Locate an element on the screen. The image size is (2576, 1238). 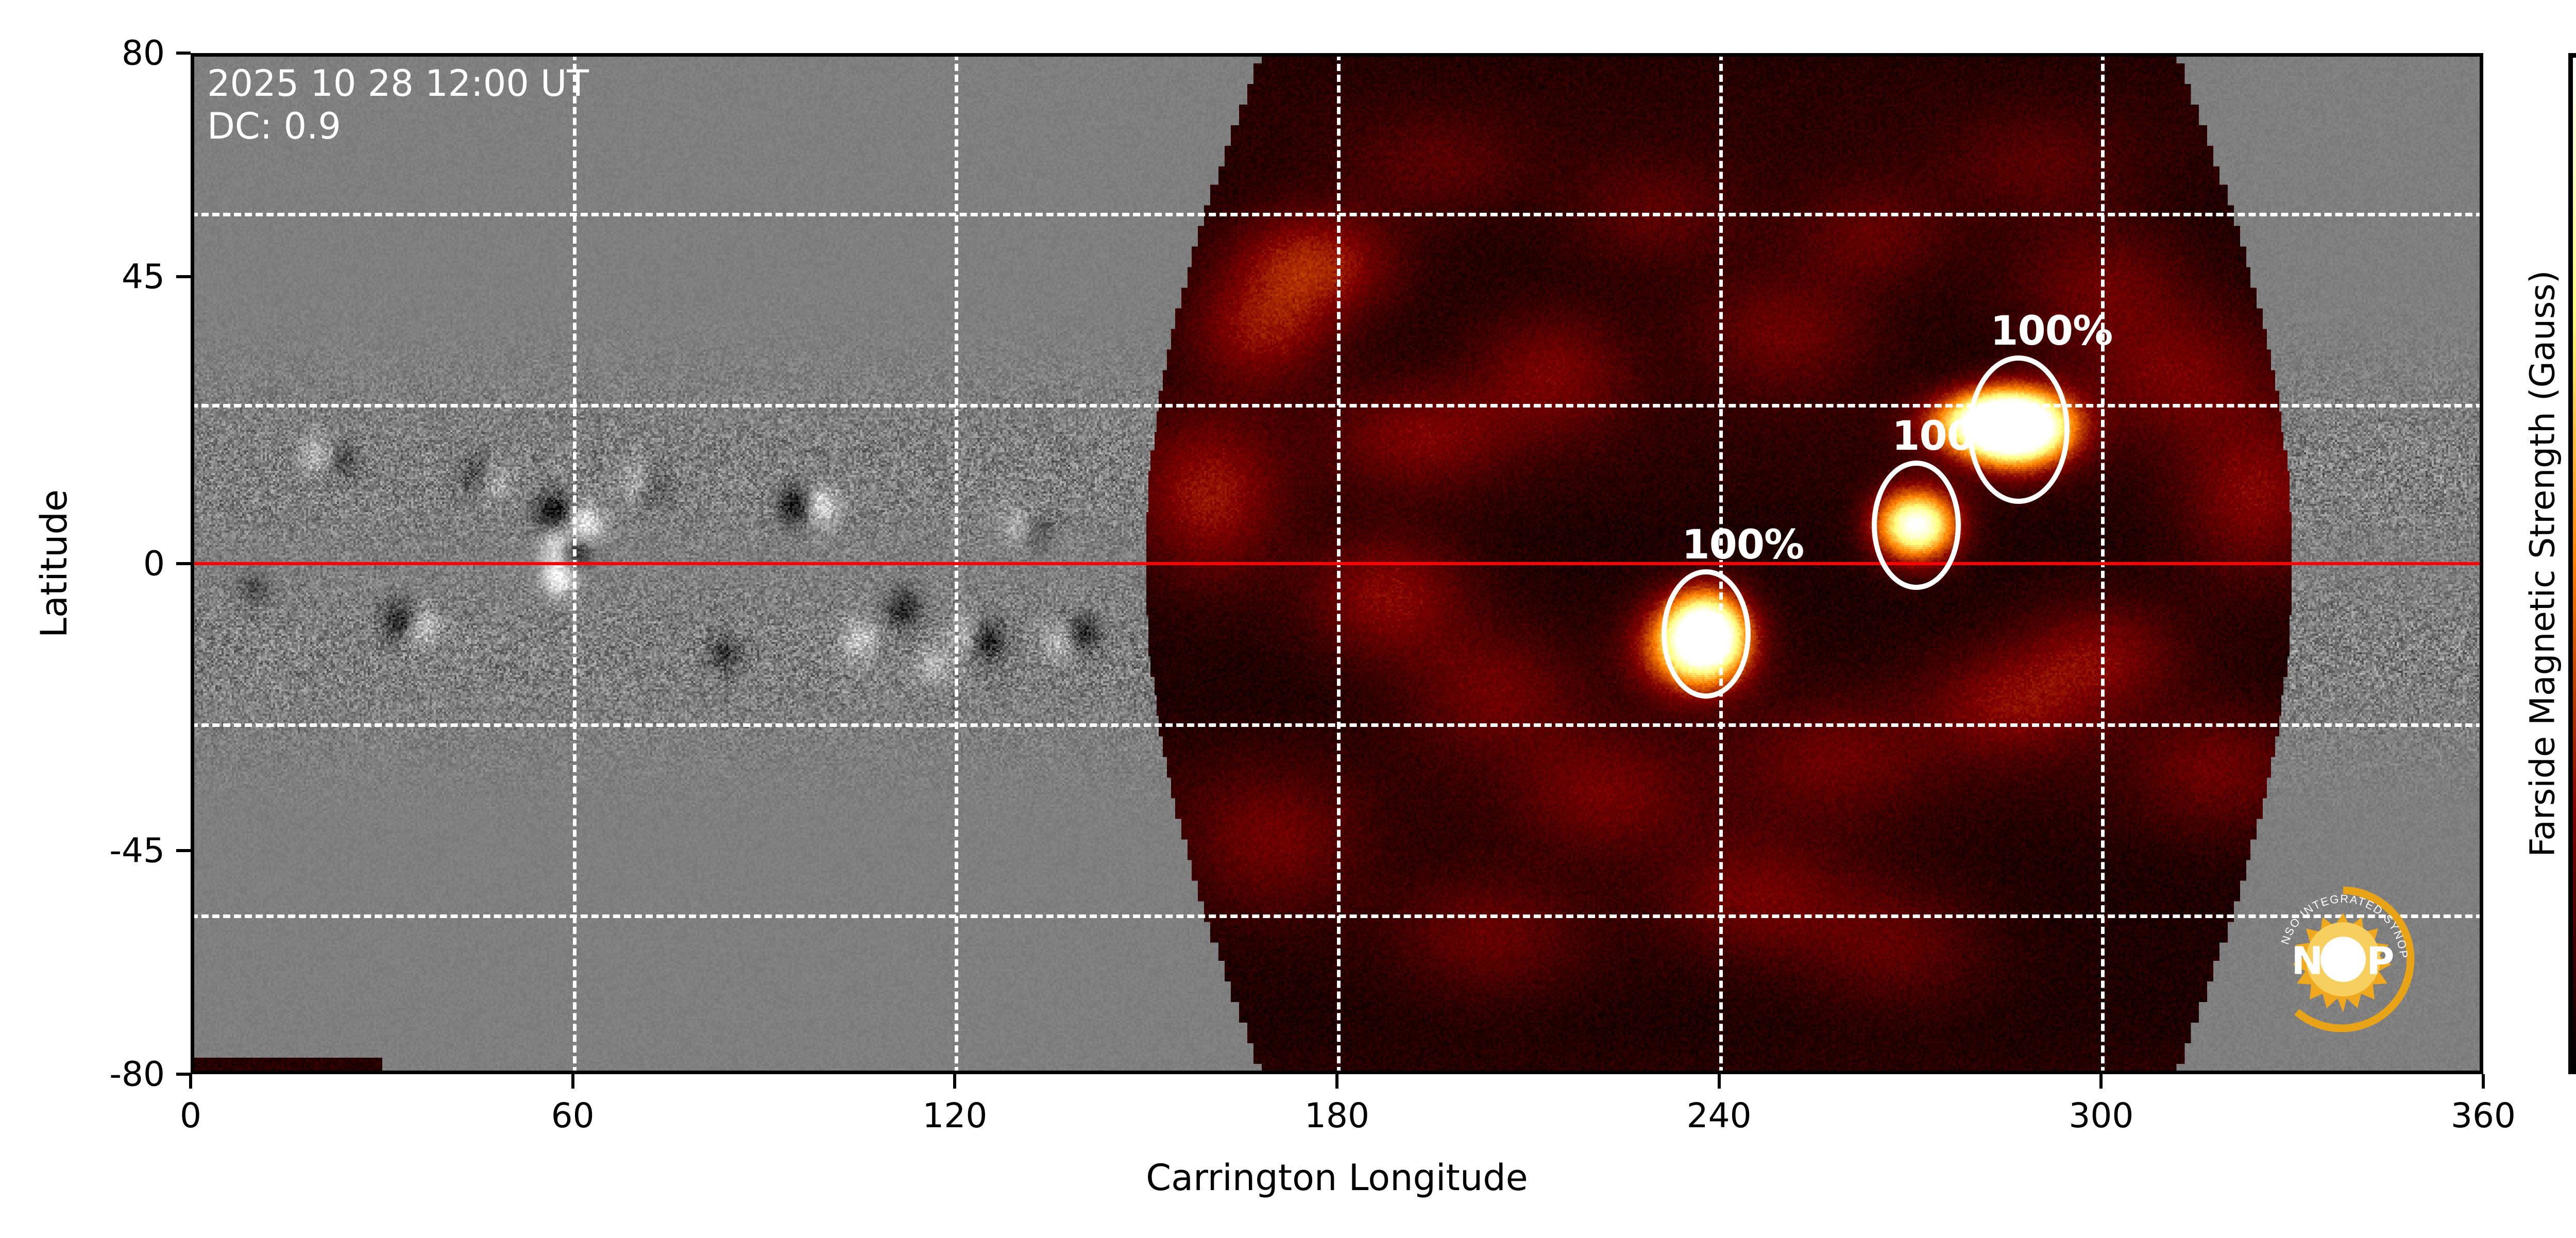
x-tick-label: 180 is located at coordinates (1337, 1115).